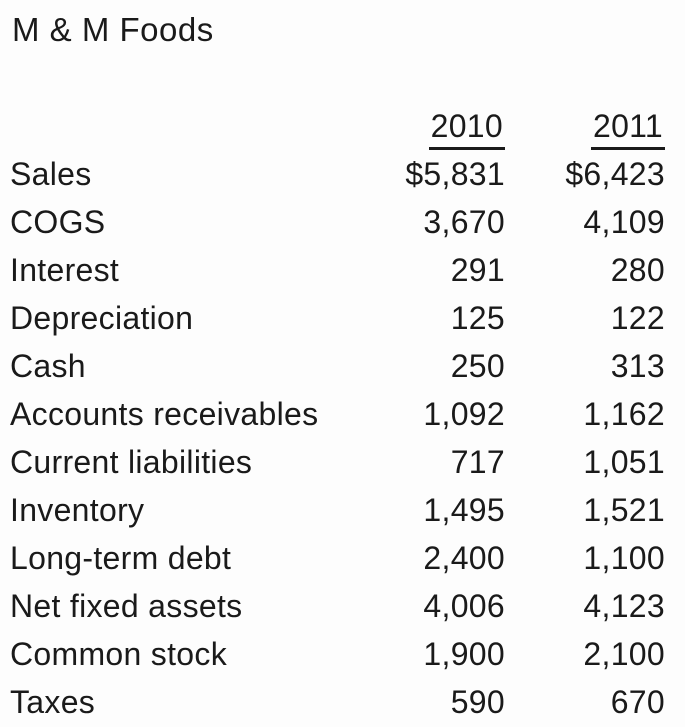  What do you see at coordinates (637, 366) in the screenshot?
I see `value-2011: 313` at bounding box center [637, 366].